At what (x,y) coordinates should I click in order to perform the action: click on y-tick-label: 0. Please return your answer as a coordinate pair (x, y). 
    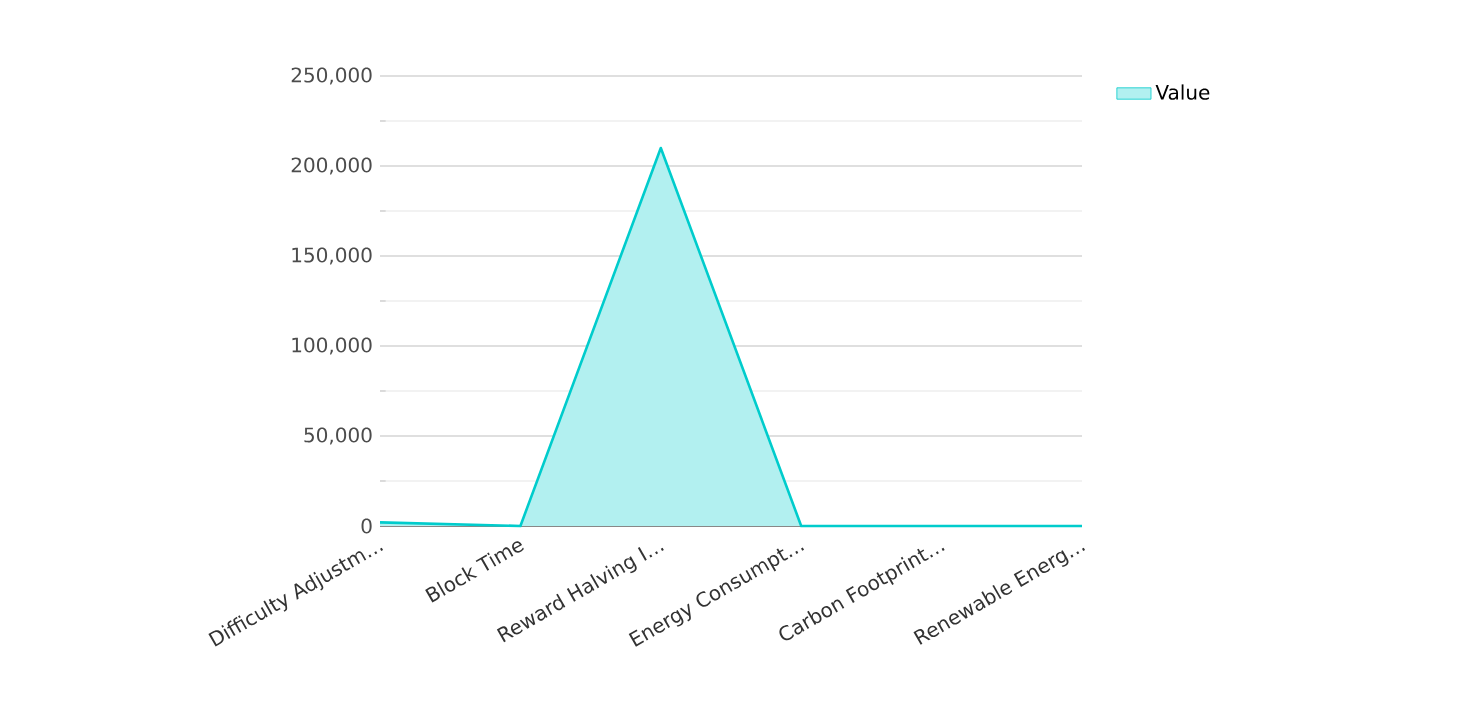
    Looking at the image, I should click on (366, 526).